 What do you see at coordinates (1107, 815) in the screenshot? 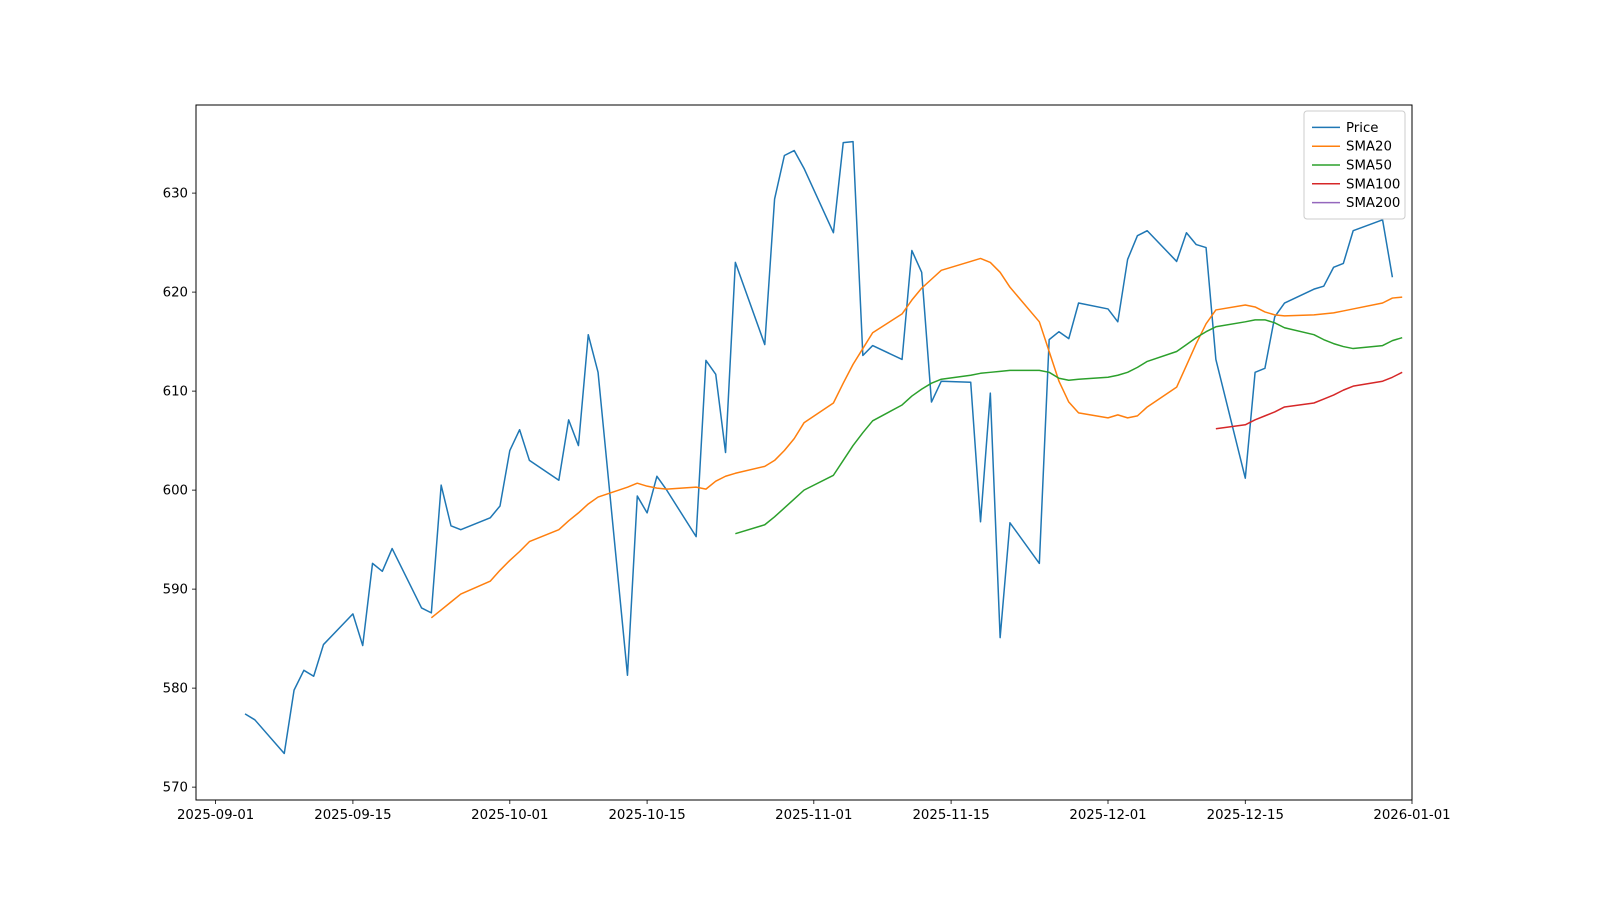
I see `x-tick-label: 2025-12-01` at bounding box center [1107, 815].